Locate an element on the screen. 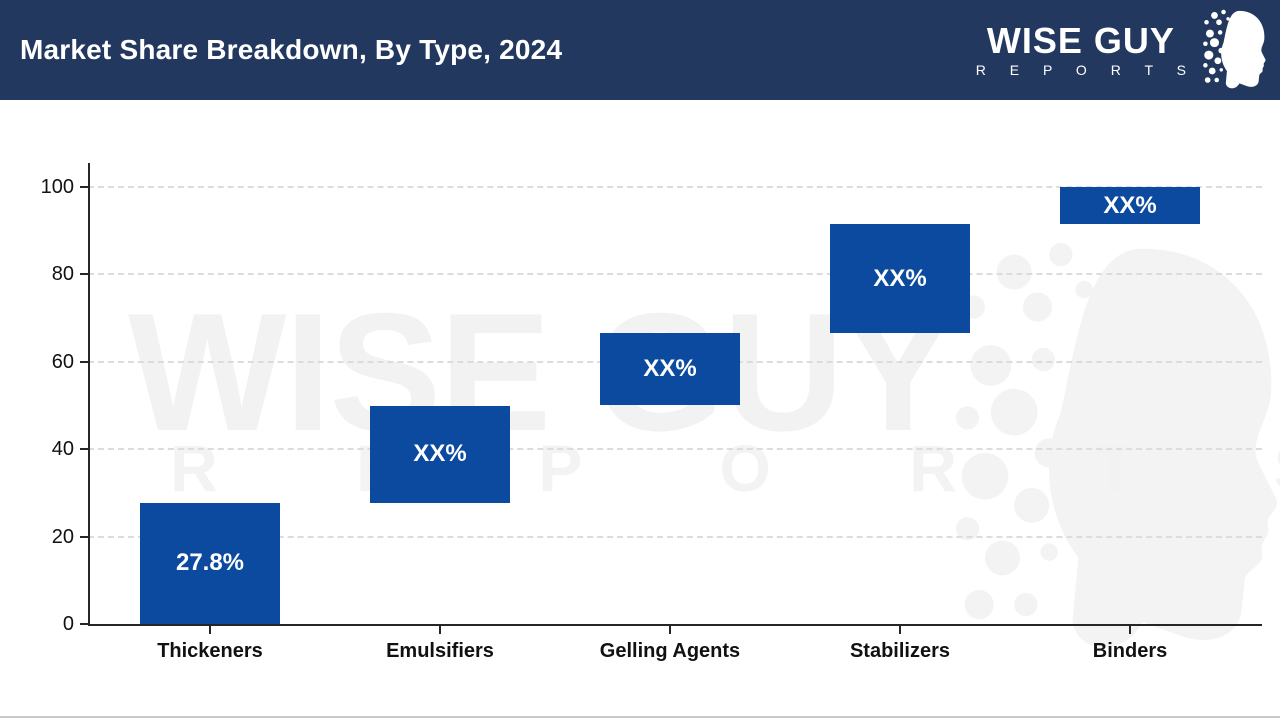 The height and width of the screenshot is (720, 1280). dotted-head-icon is located at coordinates (1234, 49).